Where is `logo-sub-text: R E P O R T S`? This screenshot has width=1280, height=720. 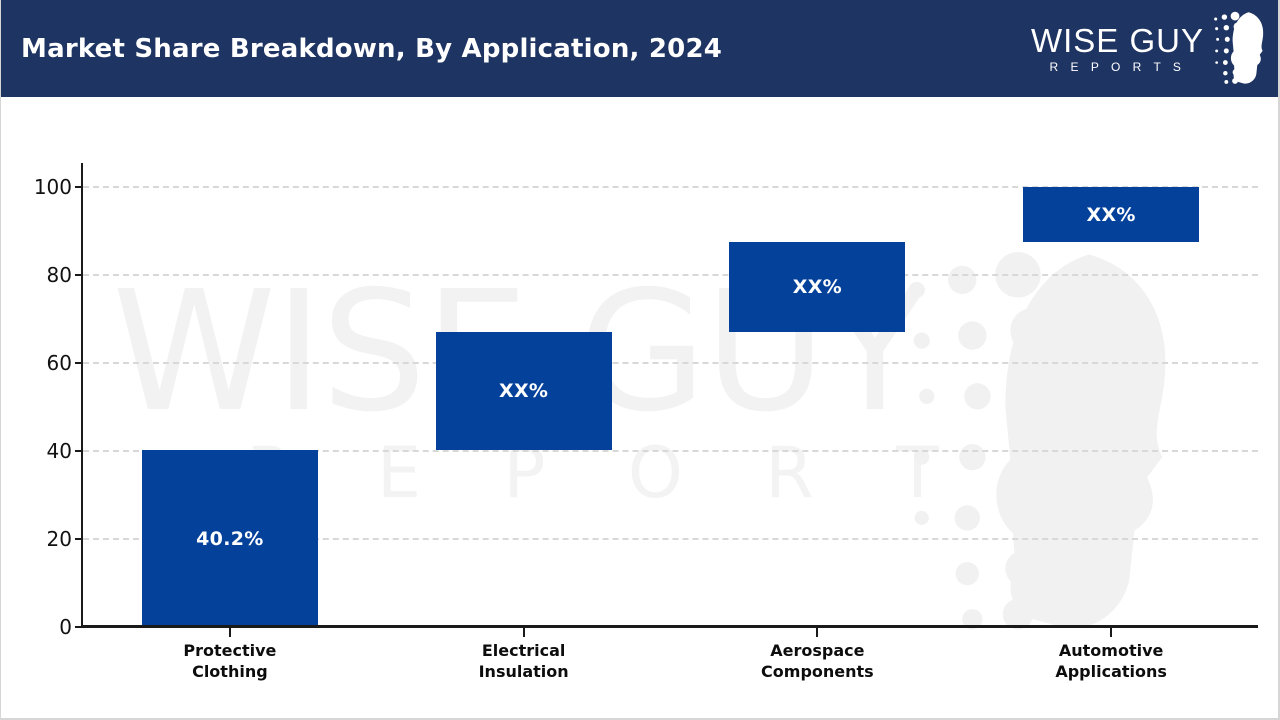
logo-sub-text: R E P O R T S is located at coordinates (1117, 67).